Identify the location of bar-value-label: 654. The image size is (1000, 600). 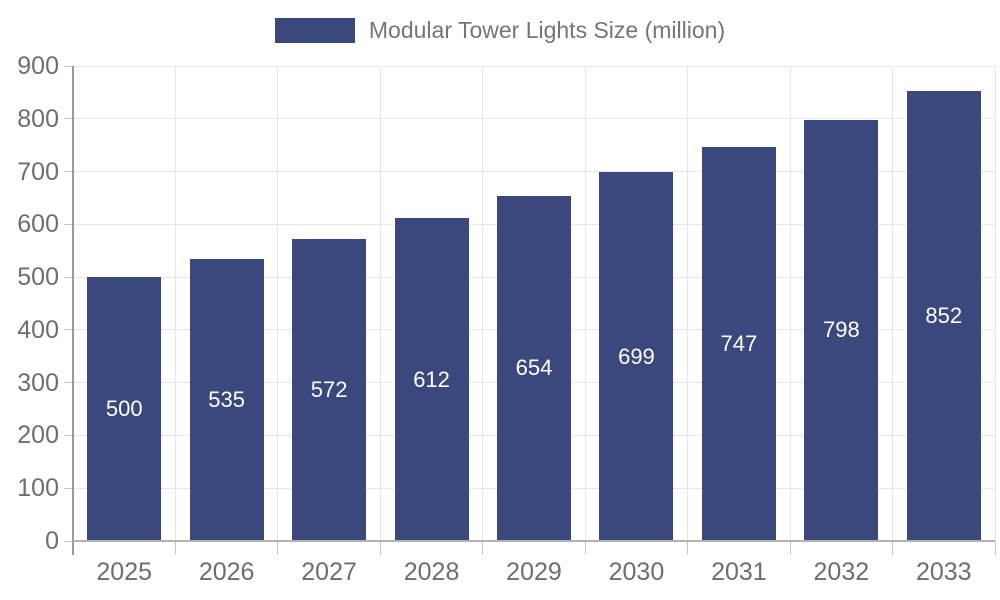
(534, 368).